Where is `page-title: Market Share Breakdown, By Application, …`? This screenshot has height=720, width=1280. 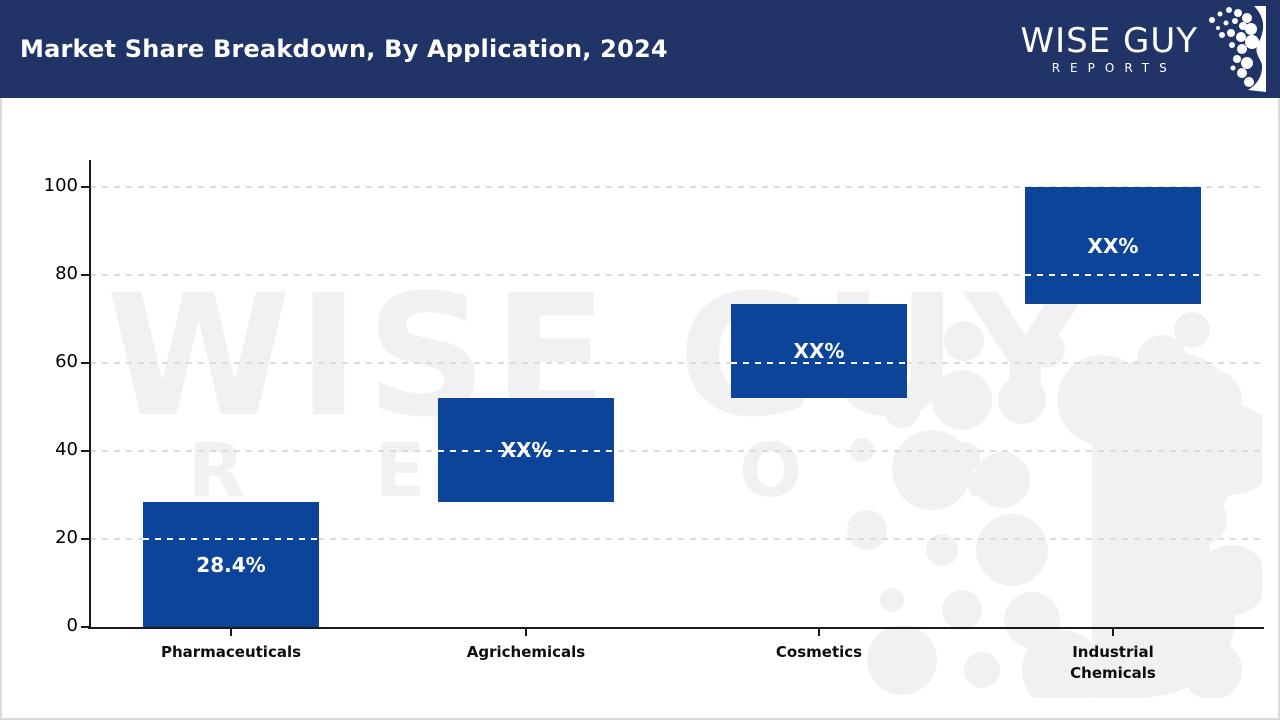
page-title: Market Share Breakdown, By Application, … is located at coordinates (344, 49).